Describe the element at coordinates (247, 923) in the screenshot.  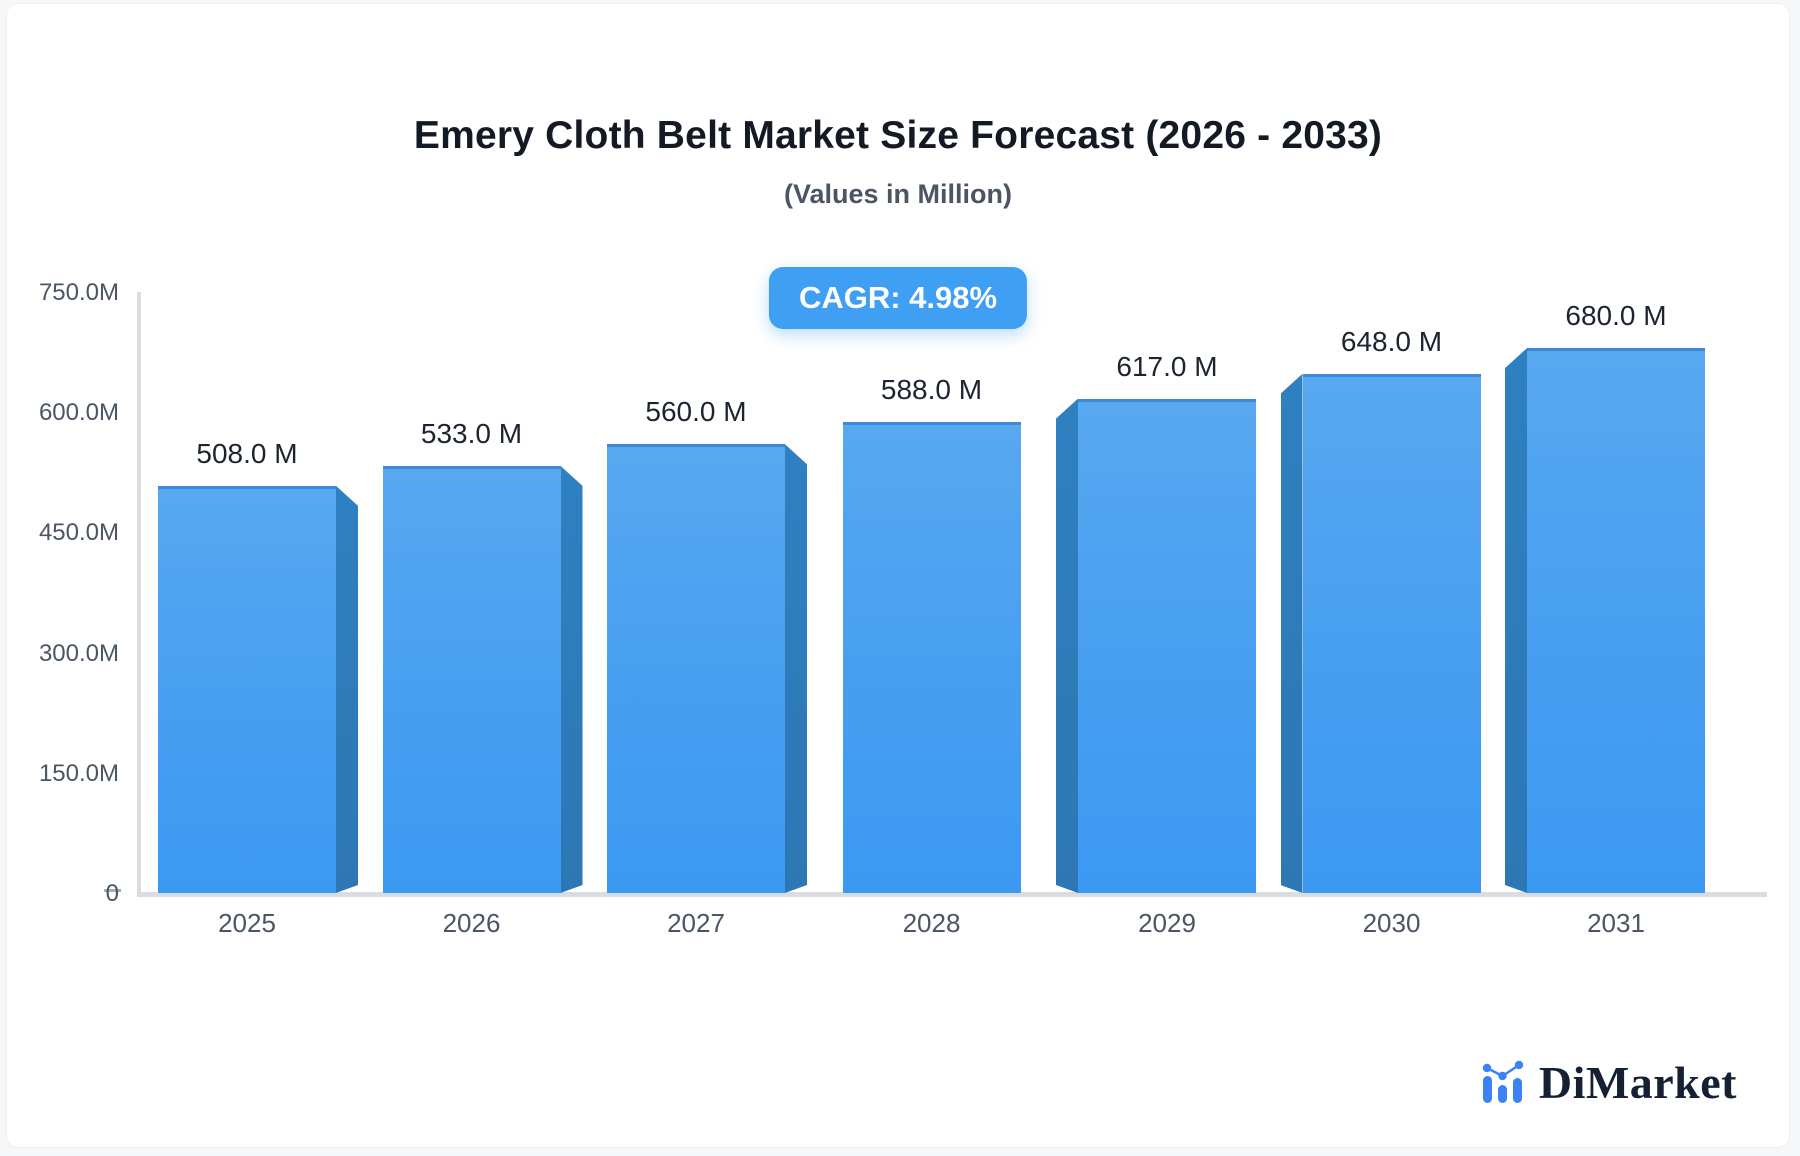
I see `x-axis-category-label: 2025` at that location.